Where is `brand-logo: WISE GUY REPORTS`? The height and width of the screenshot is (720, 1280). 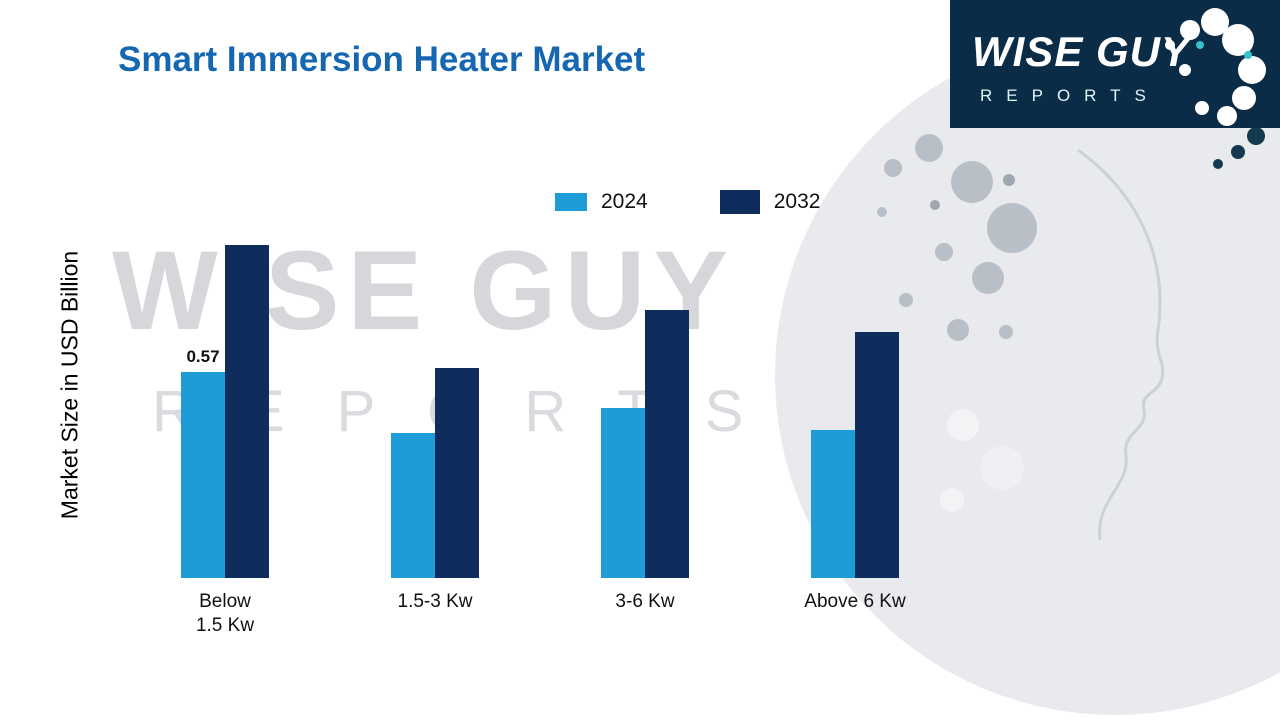
brand-logo: WISE GUY REPORTS is located at coordinates (1115, 84).